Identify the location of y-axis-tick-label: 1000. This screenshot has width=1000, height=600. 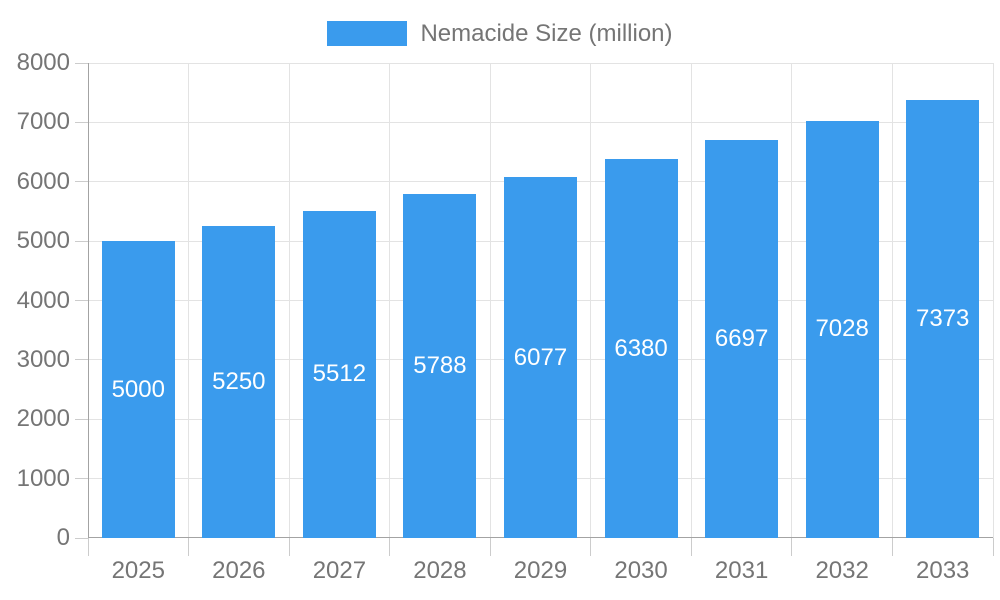
(43, 478).